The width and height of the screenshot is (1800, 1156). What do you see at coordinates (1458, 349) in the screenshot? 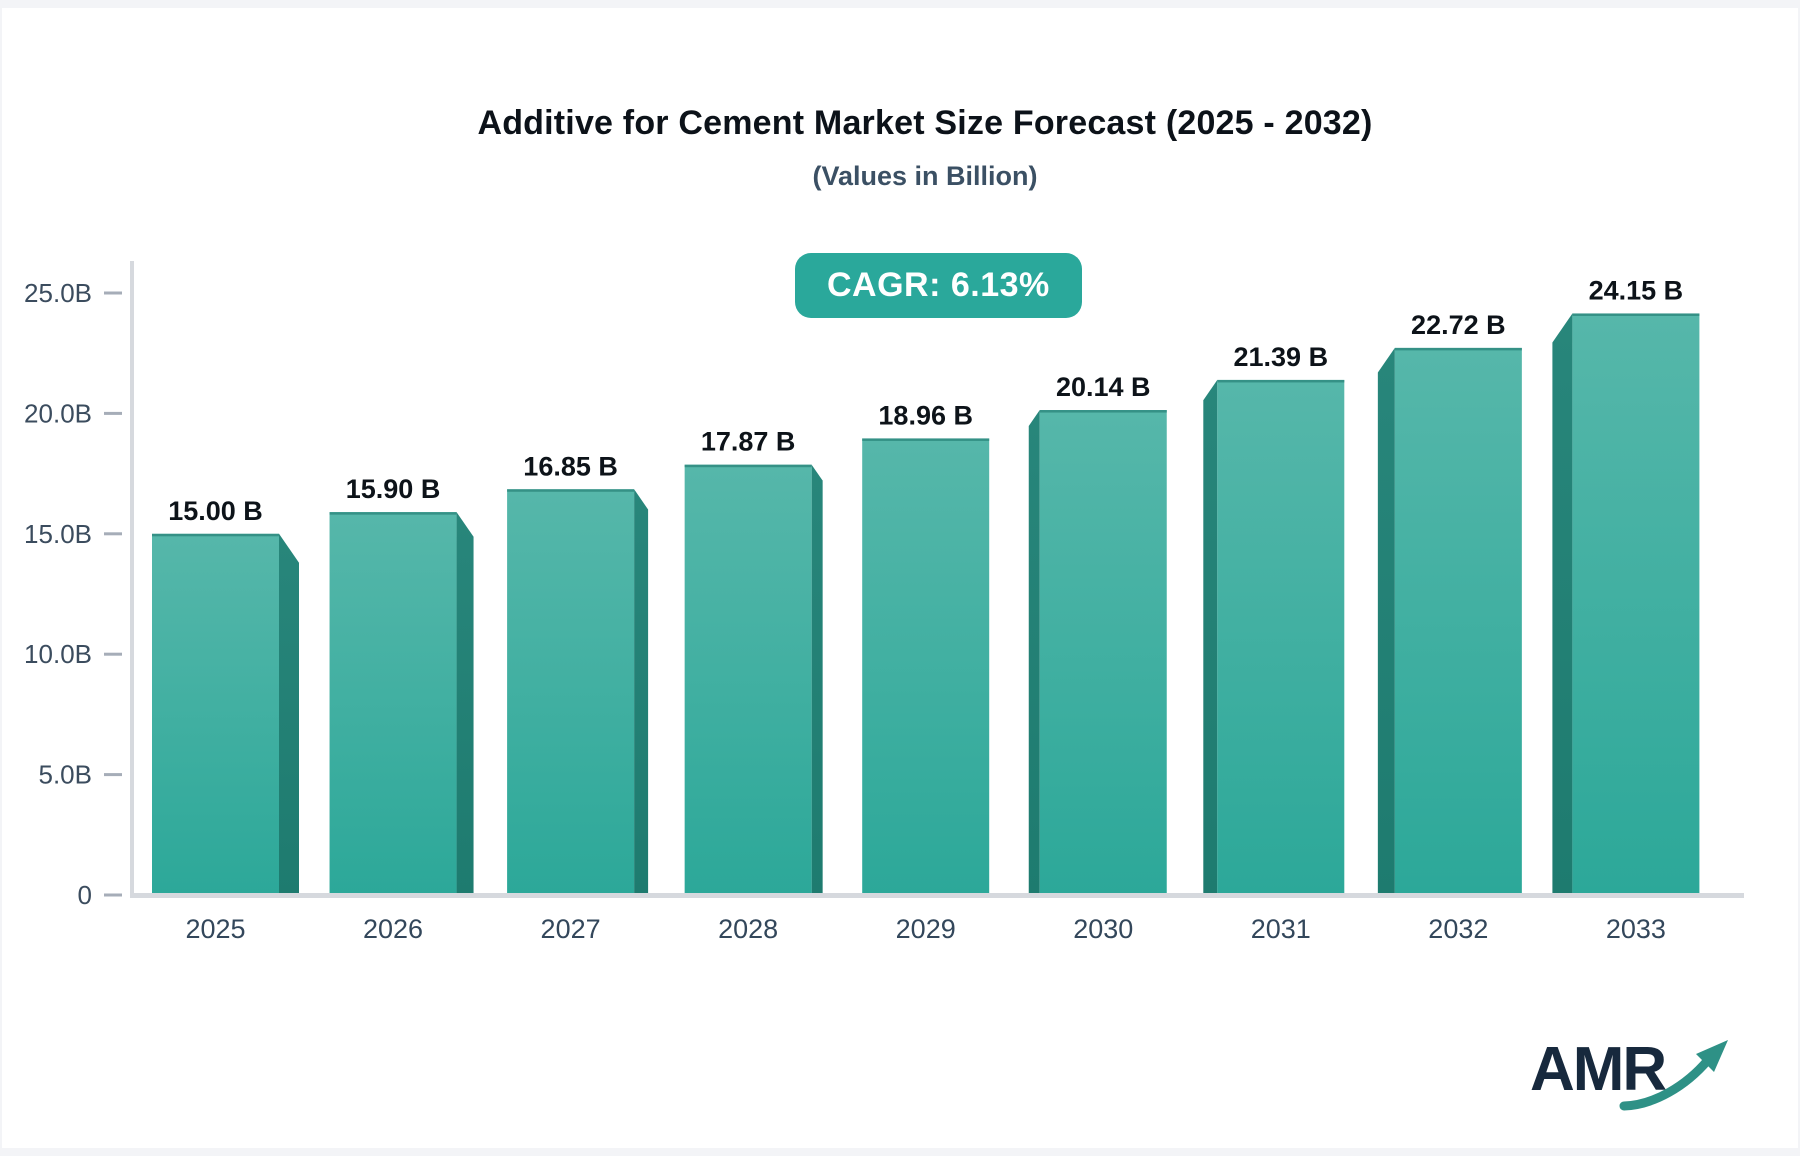
I see `bar-2032-top-edge` at bounding box center [1458, 349].